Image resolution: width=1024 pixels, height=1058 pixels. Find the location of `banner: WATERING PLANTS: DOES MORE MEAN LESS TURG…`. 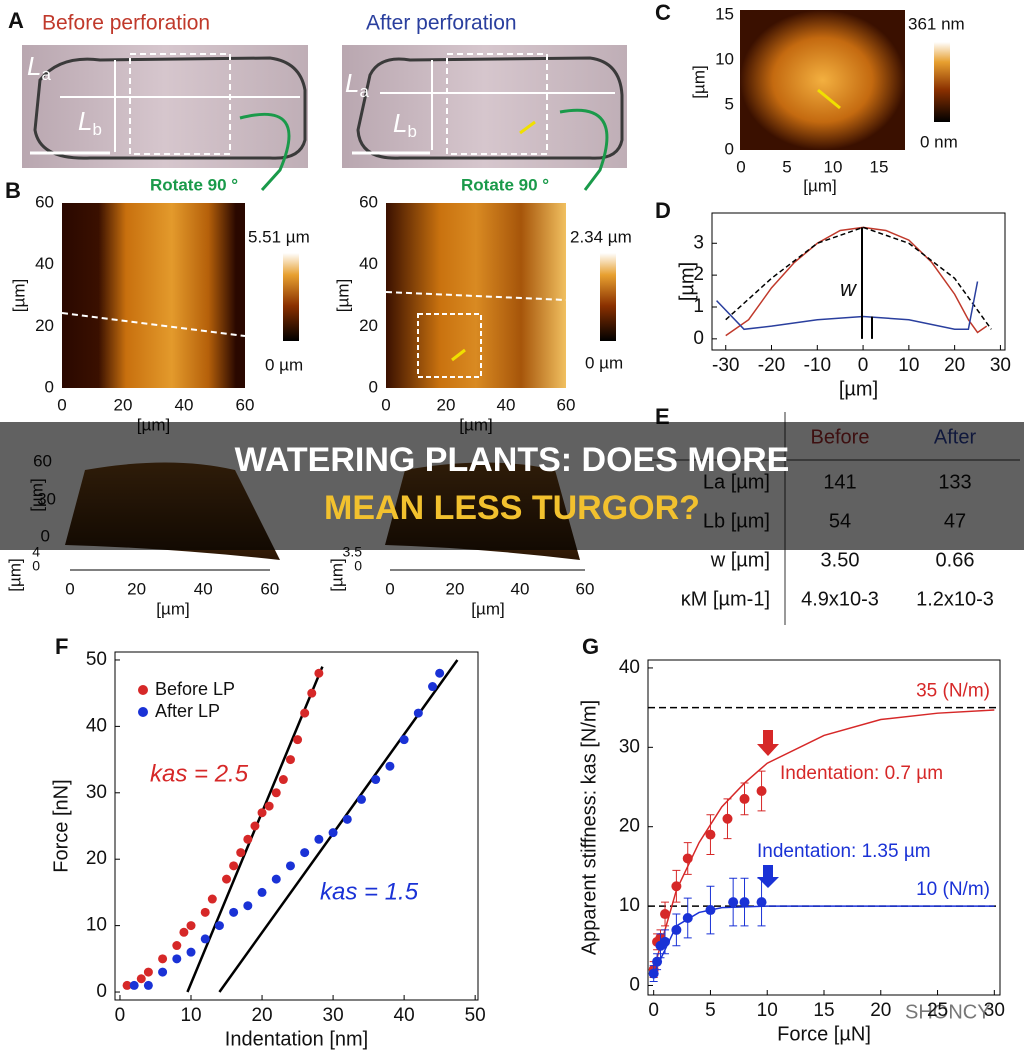

banner: WATERING PLANTS: DOES MORE MEAN LESS TURG… is located at coordinates (512, 484).